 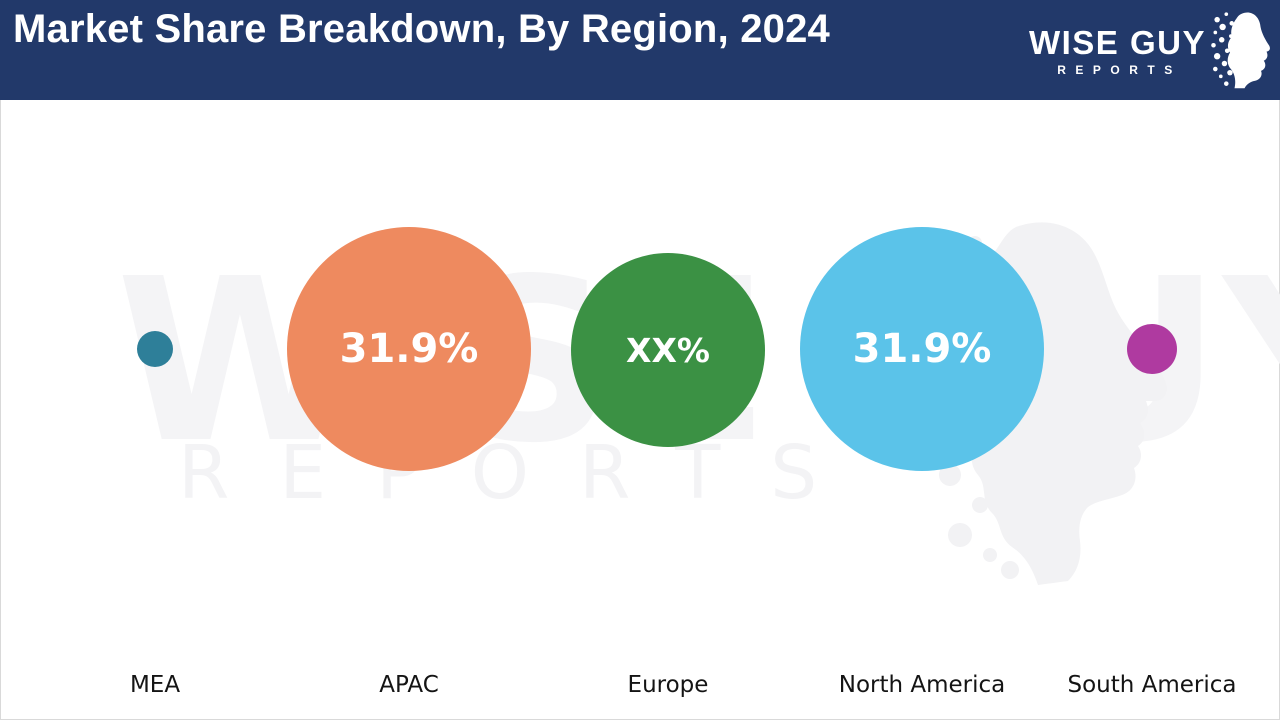 I want to click on bubble-apac: 31.9%, so click(x=409, y=349).